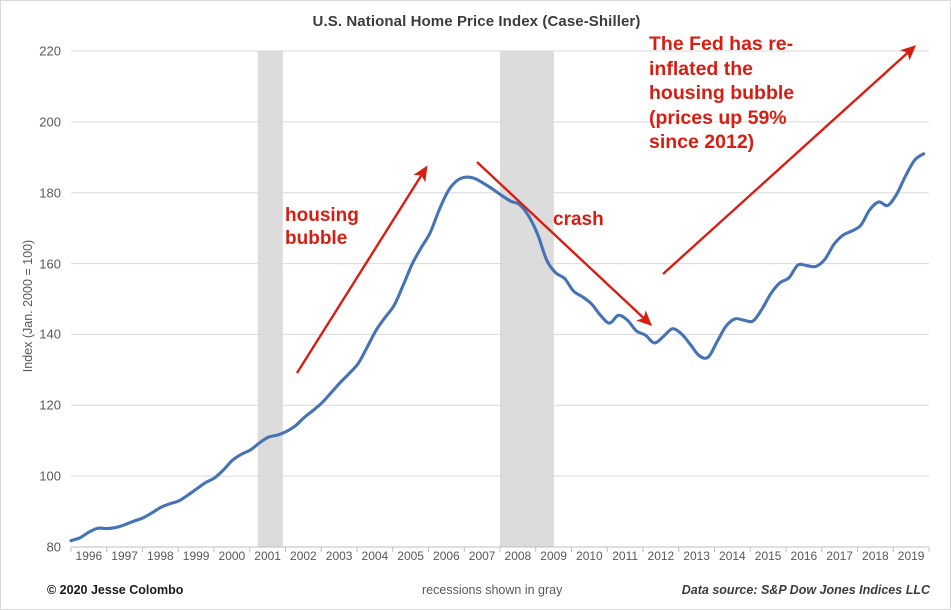 This screenshot has width=951, height=610. What do you see at coordinates (875, 556) in the screenshot?
I see `x-tick-label-2018: 2018` at bounding box center [875, 556].